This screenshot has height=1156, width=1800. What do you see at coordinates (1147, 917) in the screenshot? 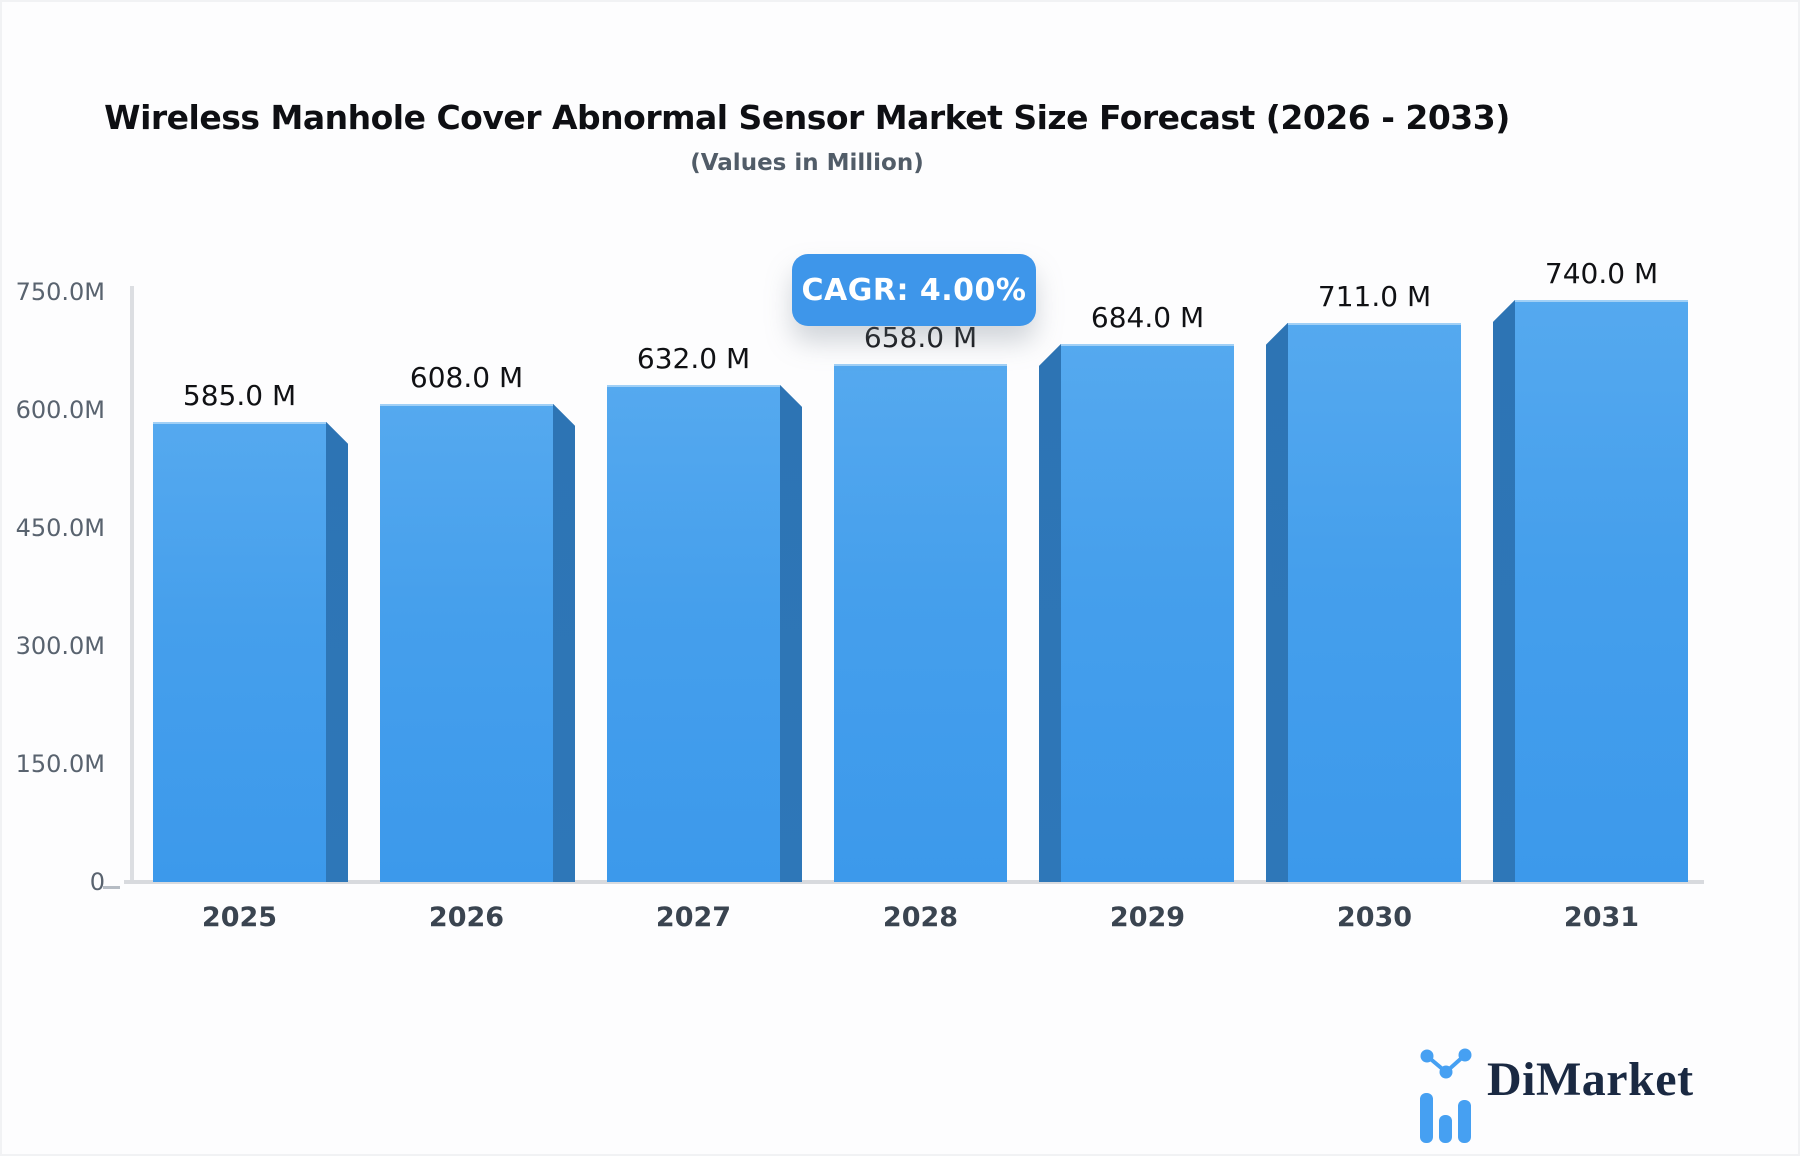
I see `x-tick-label-2029: 2029` at bounding box center [1147, 917].